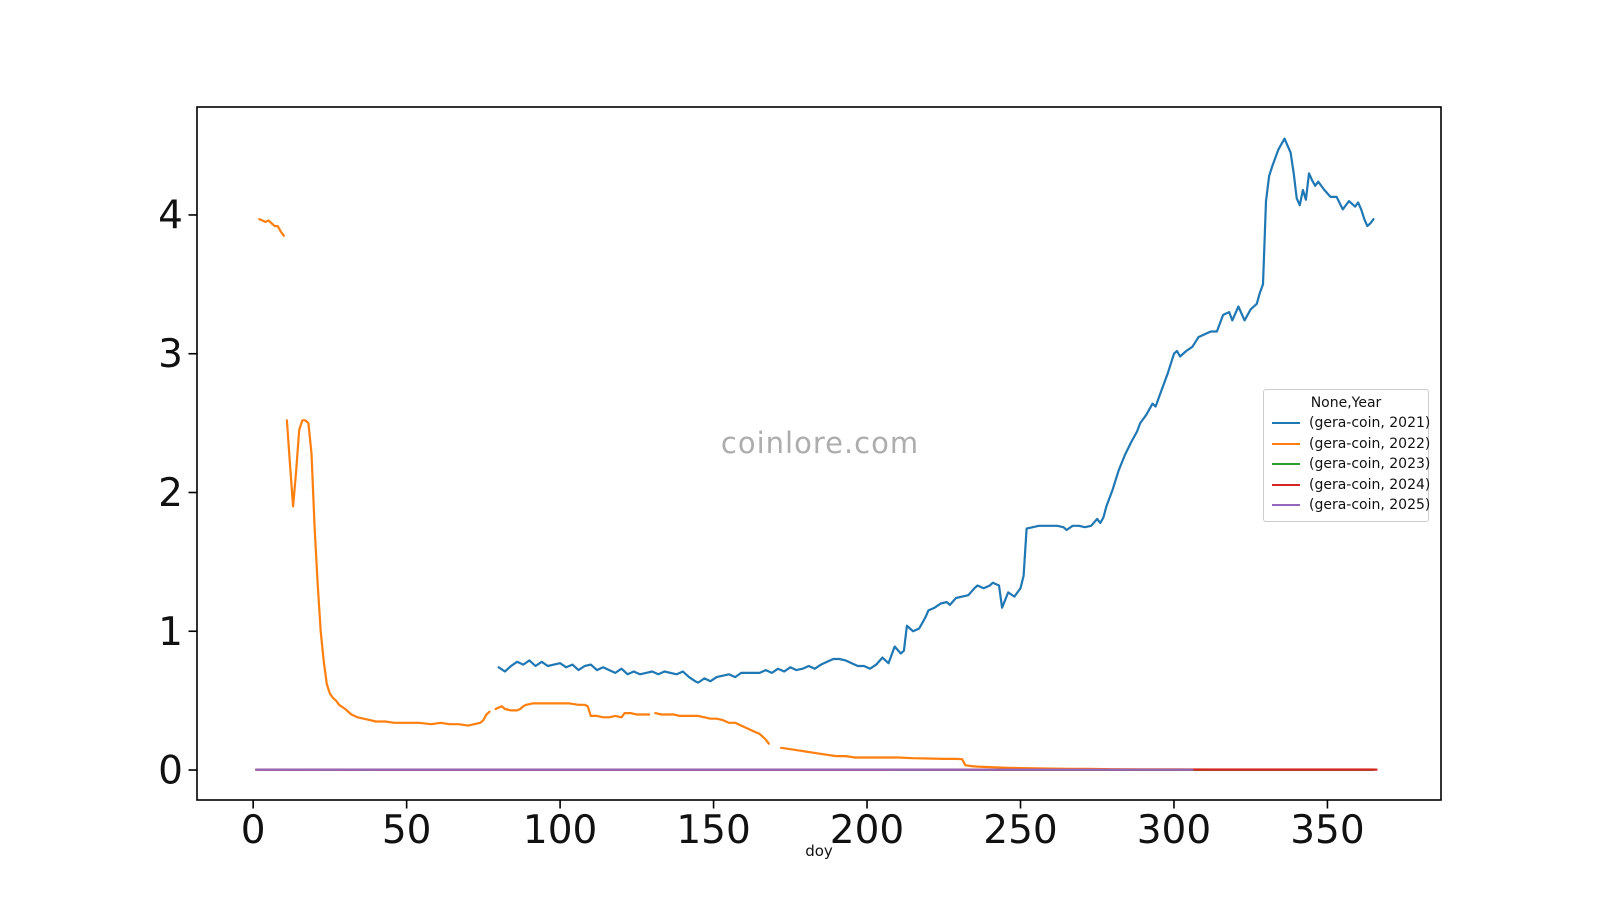 The width and height of the screenshot is (1600, 900). What do you see at coordinates (1020, 830) in the screenshot?
I see `x-tick-label: 250` at bounding box center [1020, 830].